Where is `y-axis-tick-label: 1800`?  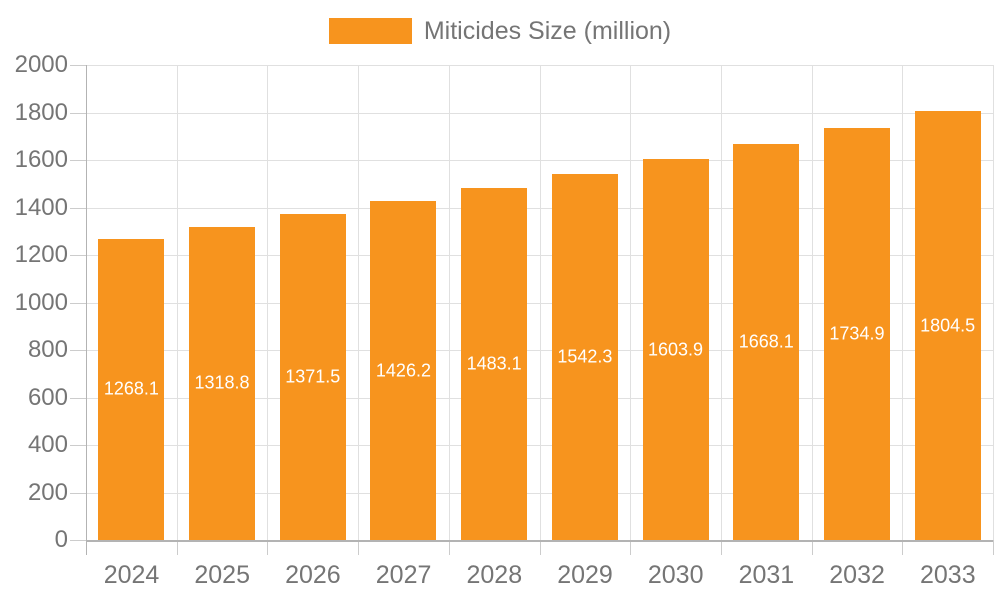
y-axis-tick-label: 1800 is located at coordinates (41, 112).